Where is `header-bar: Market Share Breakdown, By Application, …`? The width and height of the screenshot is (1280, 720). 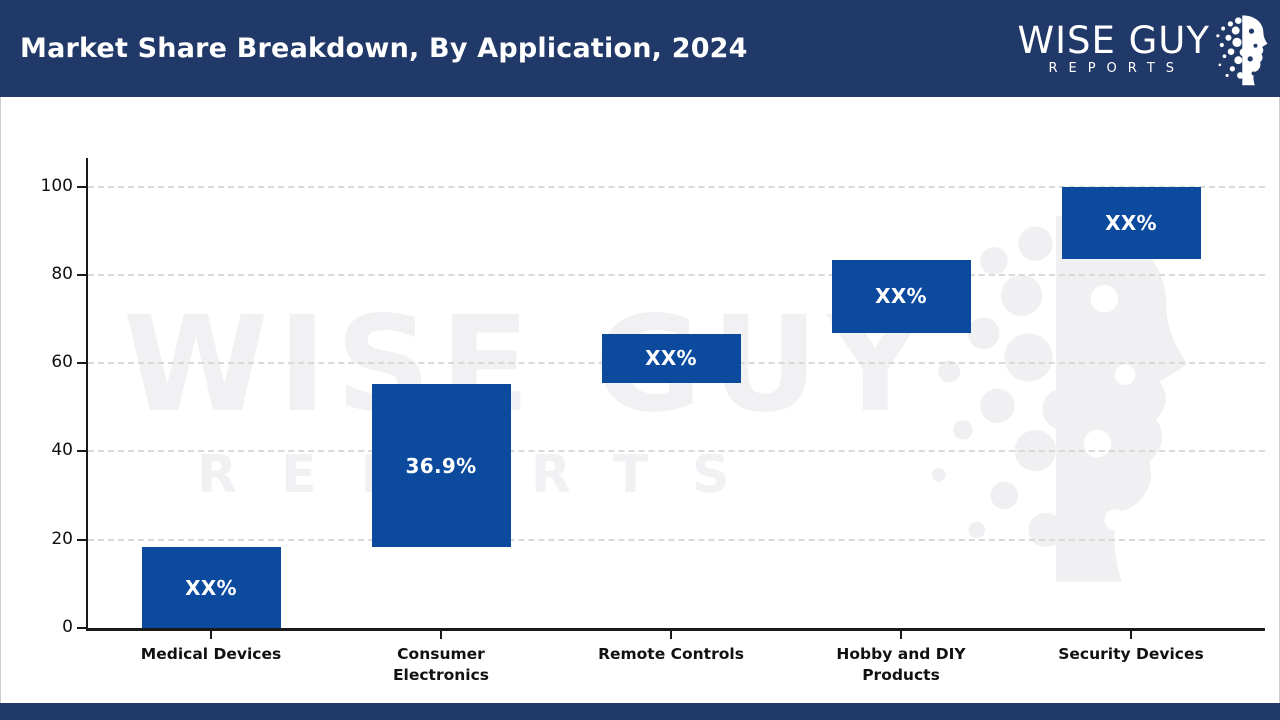 header-bar: Market Share Breakdown, By Application, … is located at coordinates (640, 48).